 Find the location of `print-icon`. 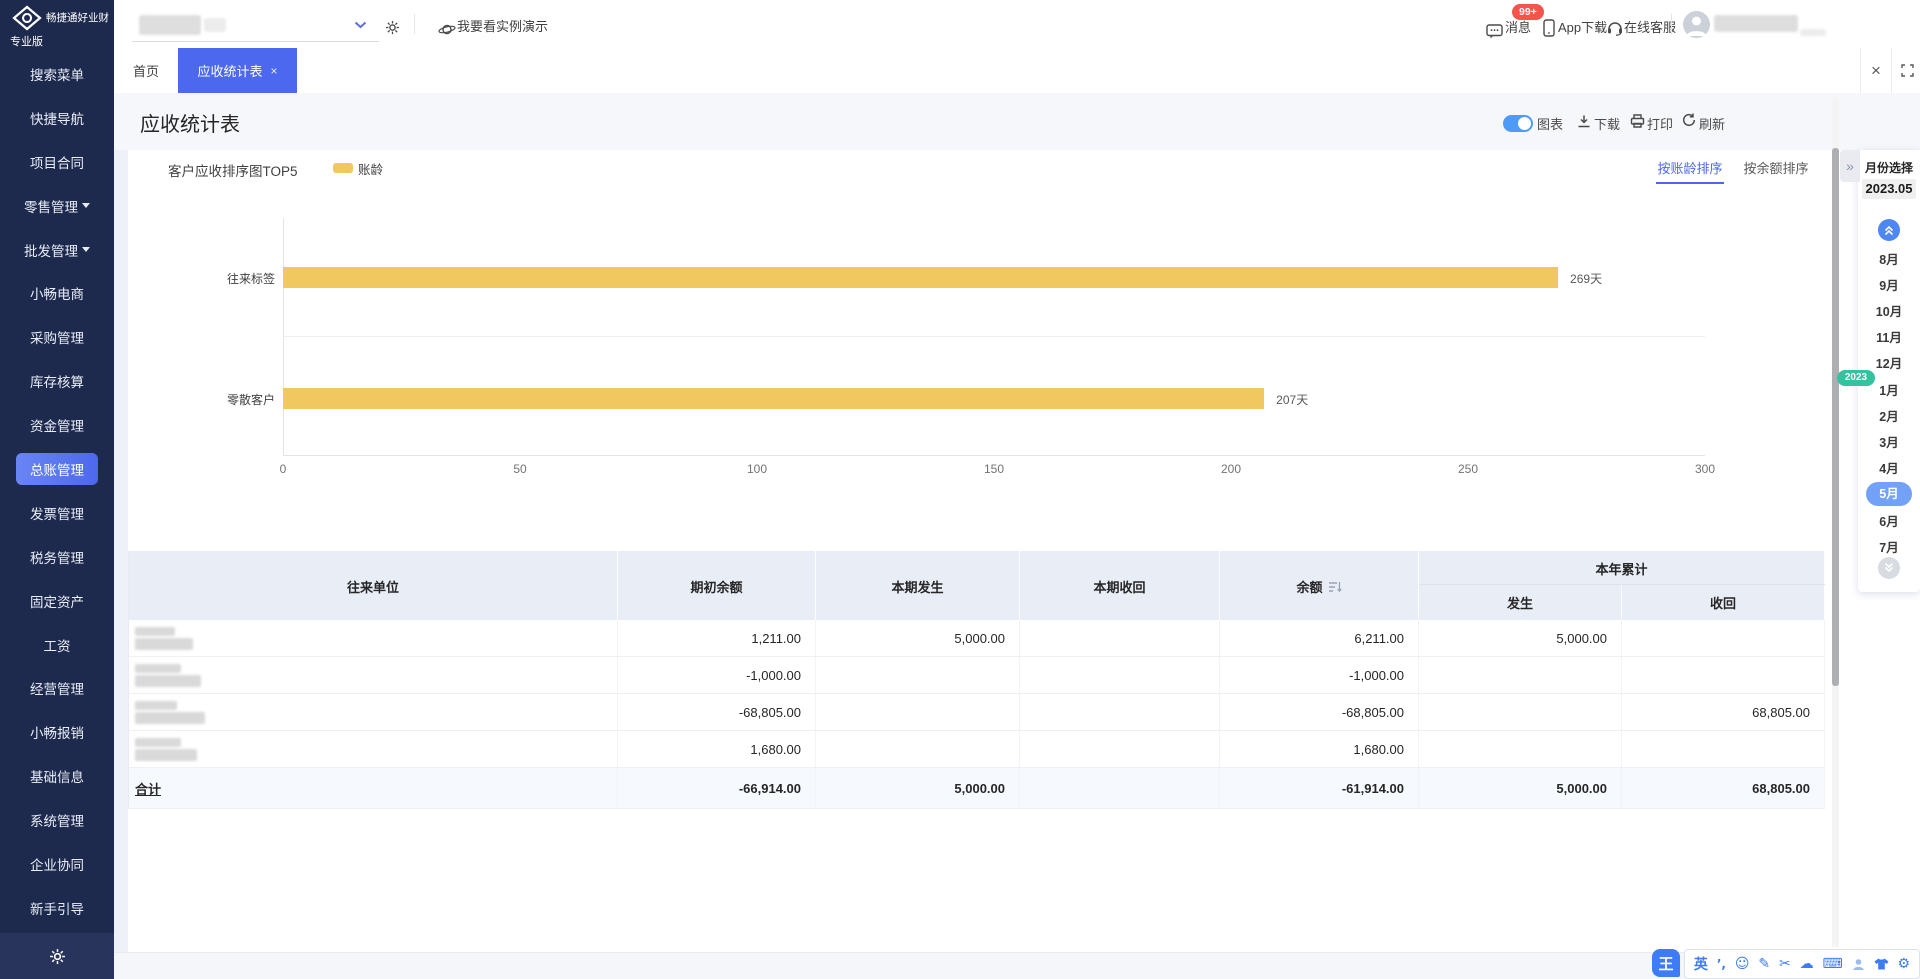

print-icon is located at coordinates (1637, 121).